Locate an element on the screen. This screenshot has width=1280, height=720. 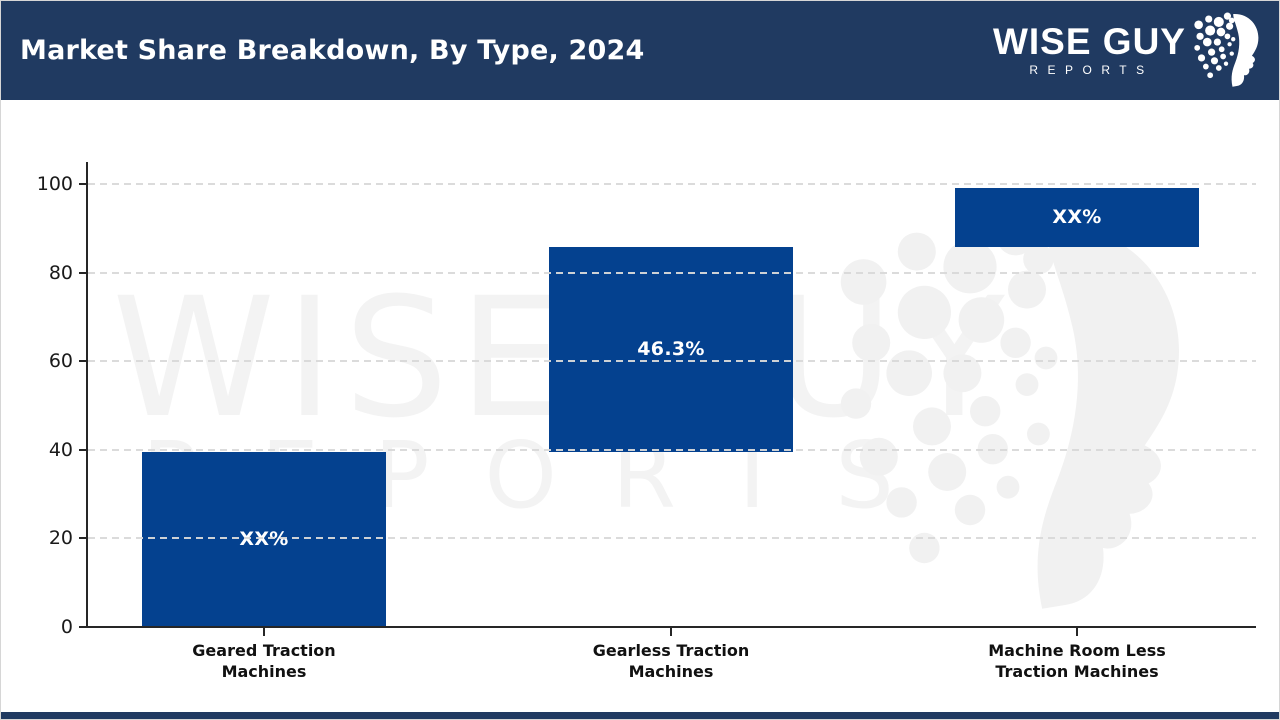
logo-reports-text: REPORTS is located at coordinates (1091, 69).